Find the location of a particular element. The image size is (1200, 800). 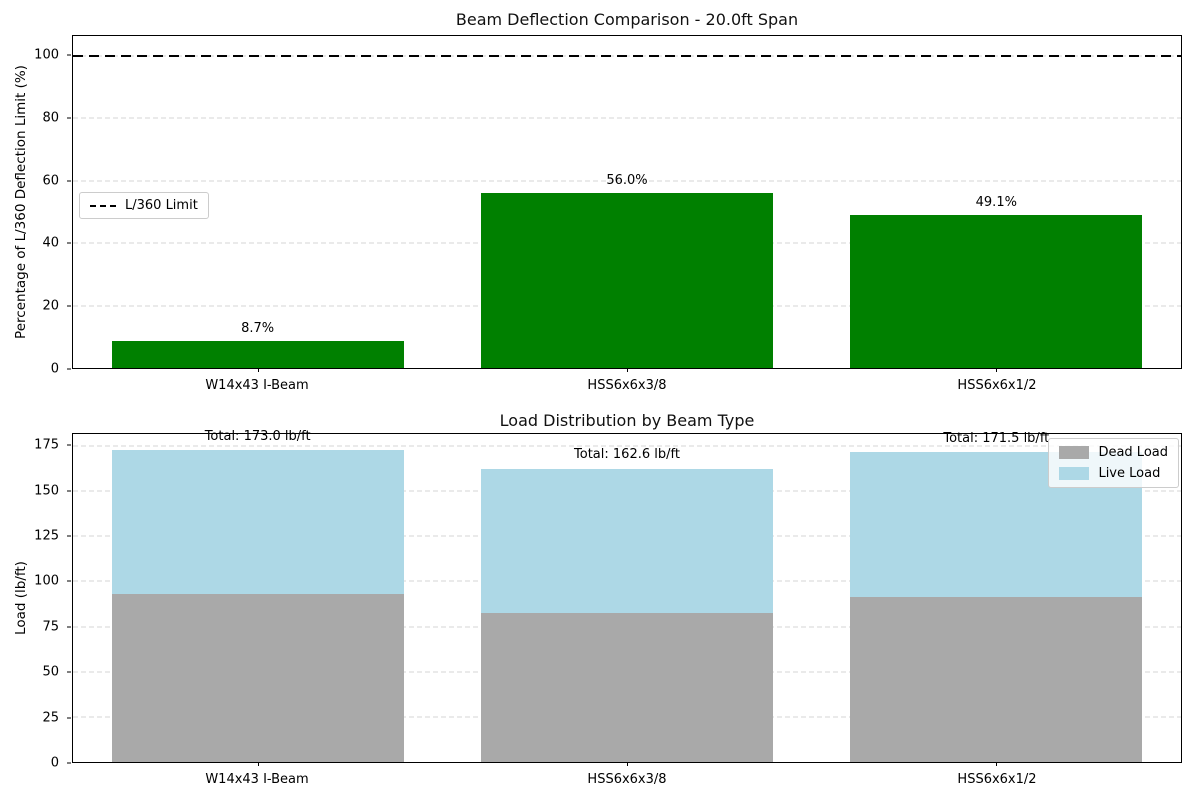

deflection-y-ticks: 0 20 40 60 80 100 is located at coordinates (36, 205).